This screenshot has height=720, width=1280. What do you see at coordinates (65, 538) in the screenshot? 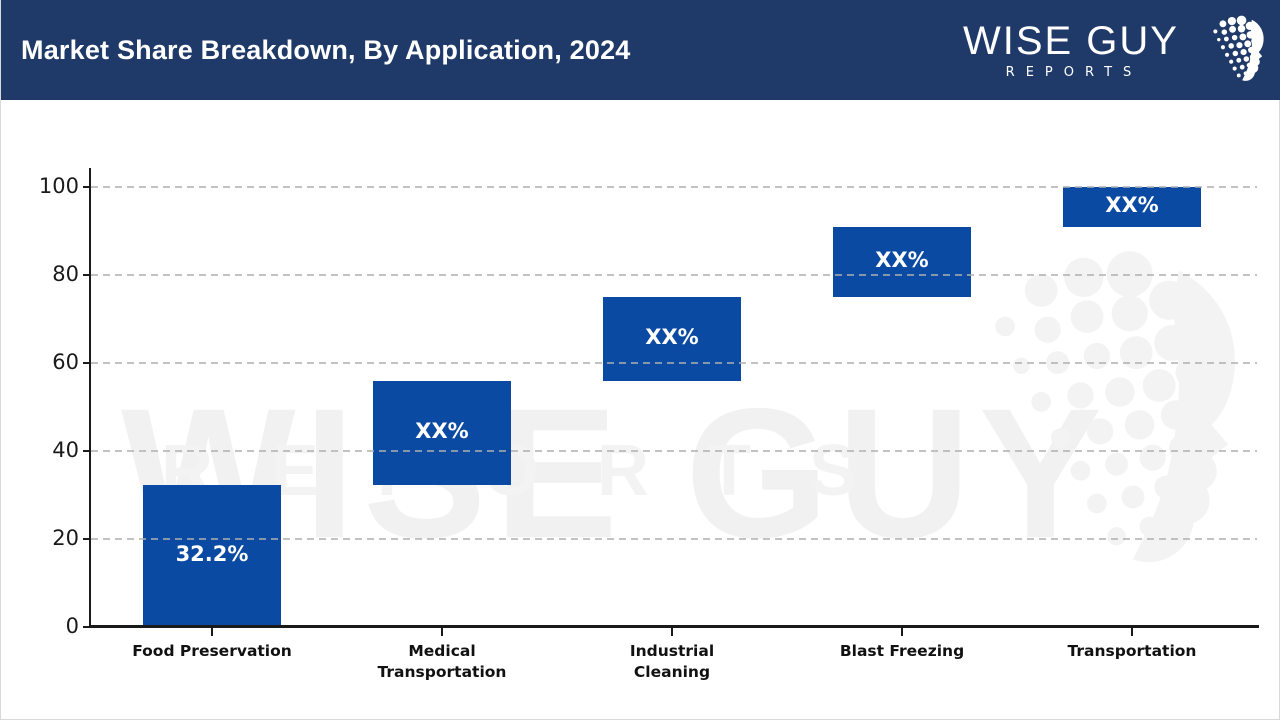
I see `ytick-label: 20` at bounding box center [65, 538].